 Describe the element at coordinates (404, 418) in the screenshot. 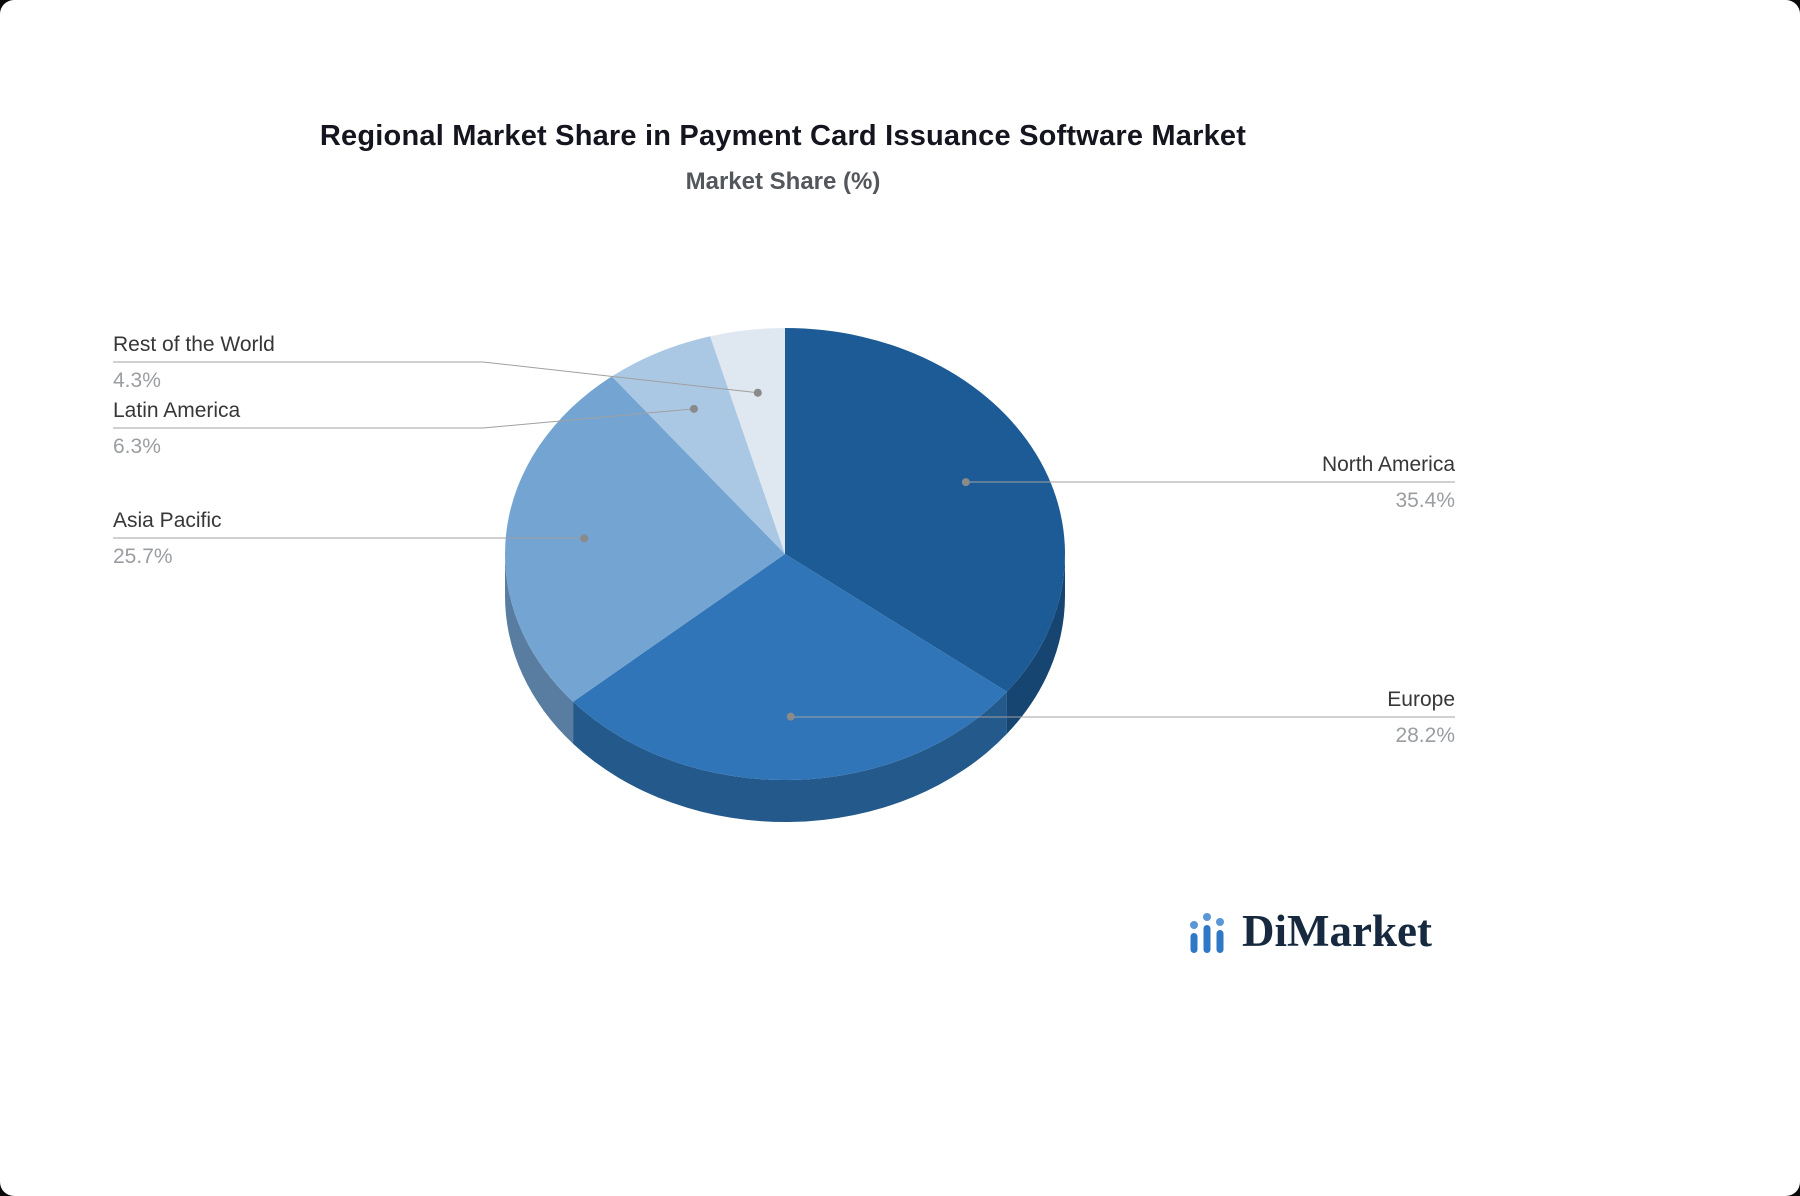

I see `label-line-latin-america` at that location.